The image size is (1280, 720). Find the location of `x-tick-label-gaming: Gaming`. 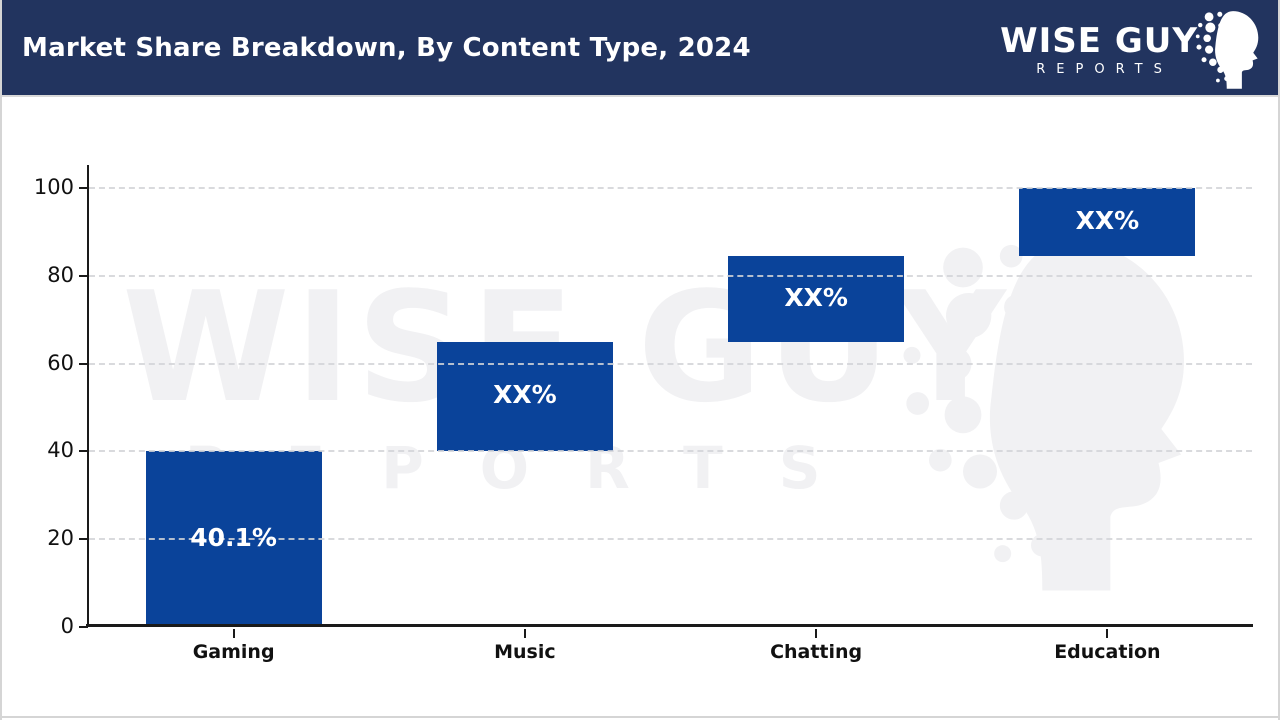

x-tick-label-gaming: Gaming is located at coordinates (233, 652).